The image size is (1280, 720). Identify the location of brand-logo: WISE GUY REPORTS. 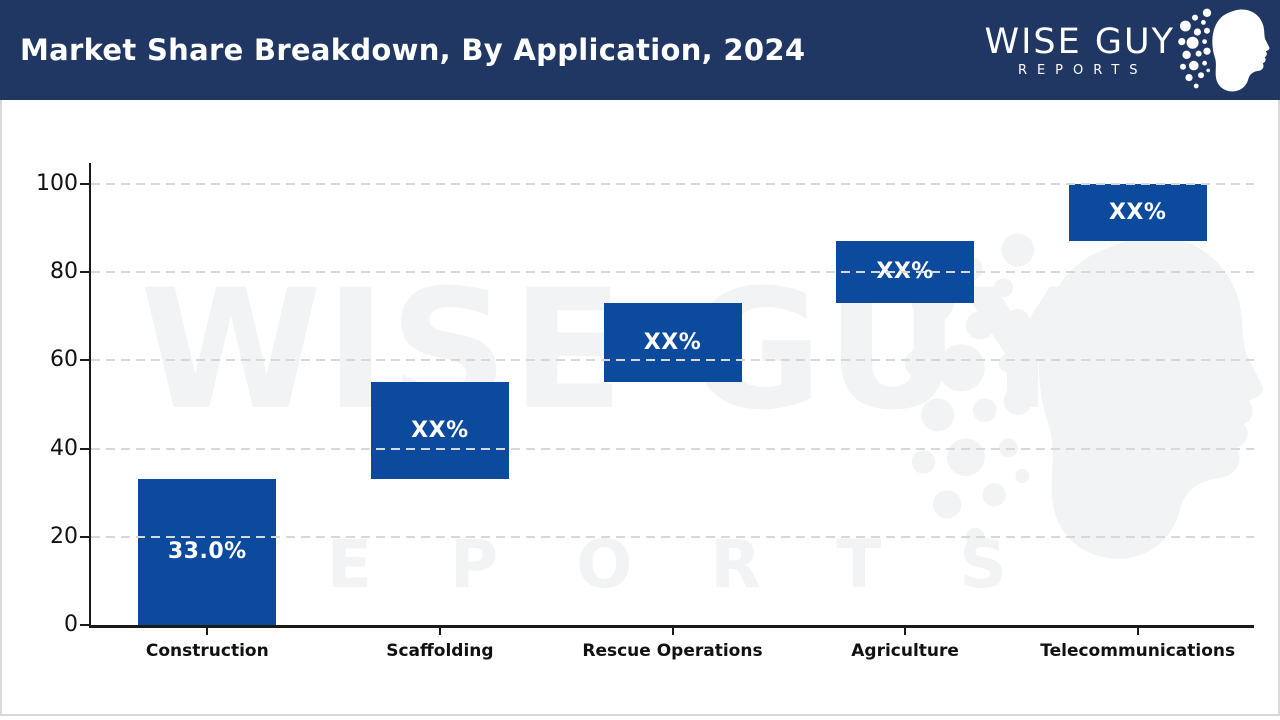
(1127, 50).